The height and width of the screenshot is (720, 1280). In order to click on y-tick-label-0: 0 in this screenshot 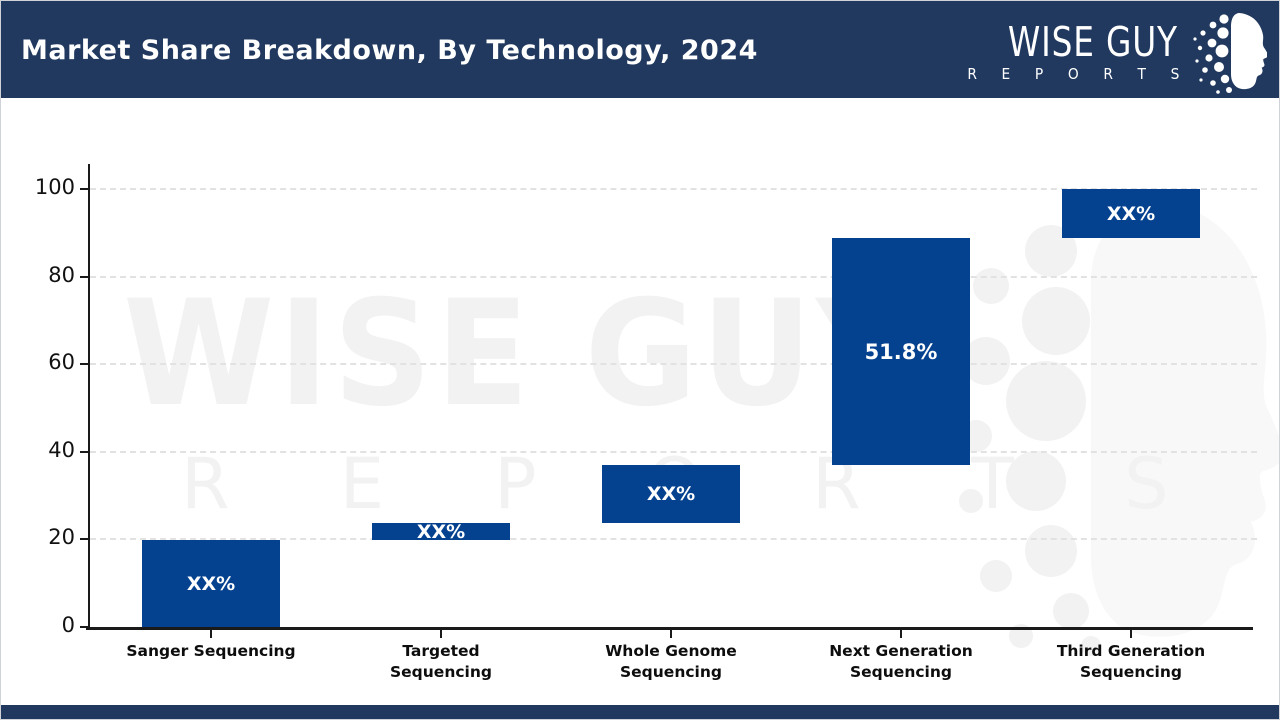, I will do `click(68, 625)`.